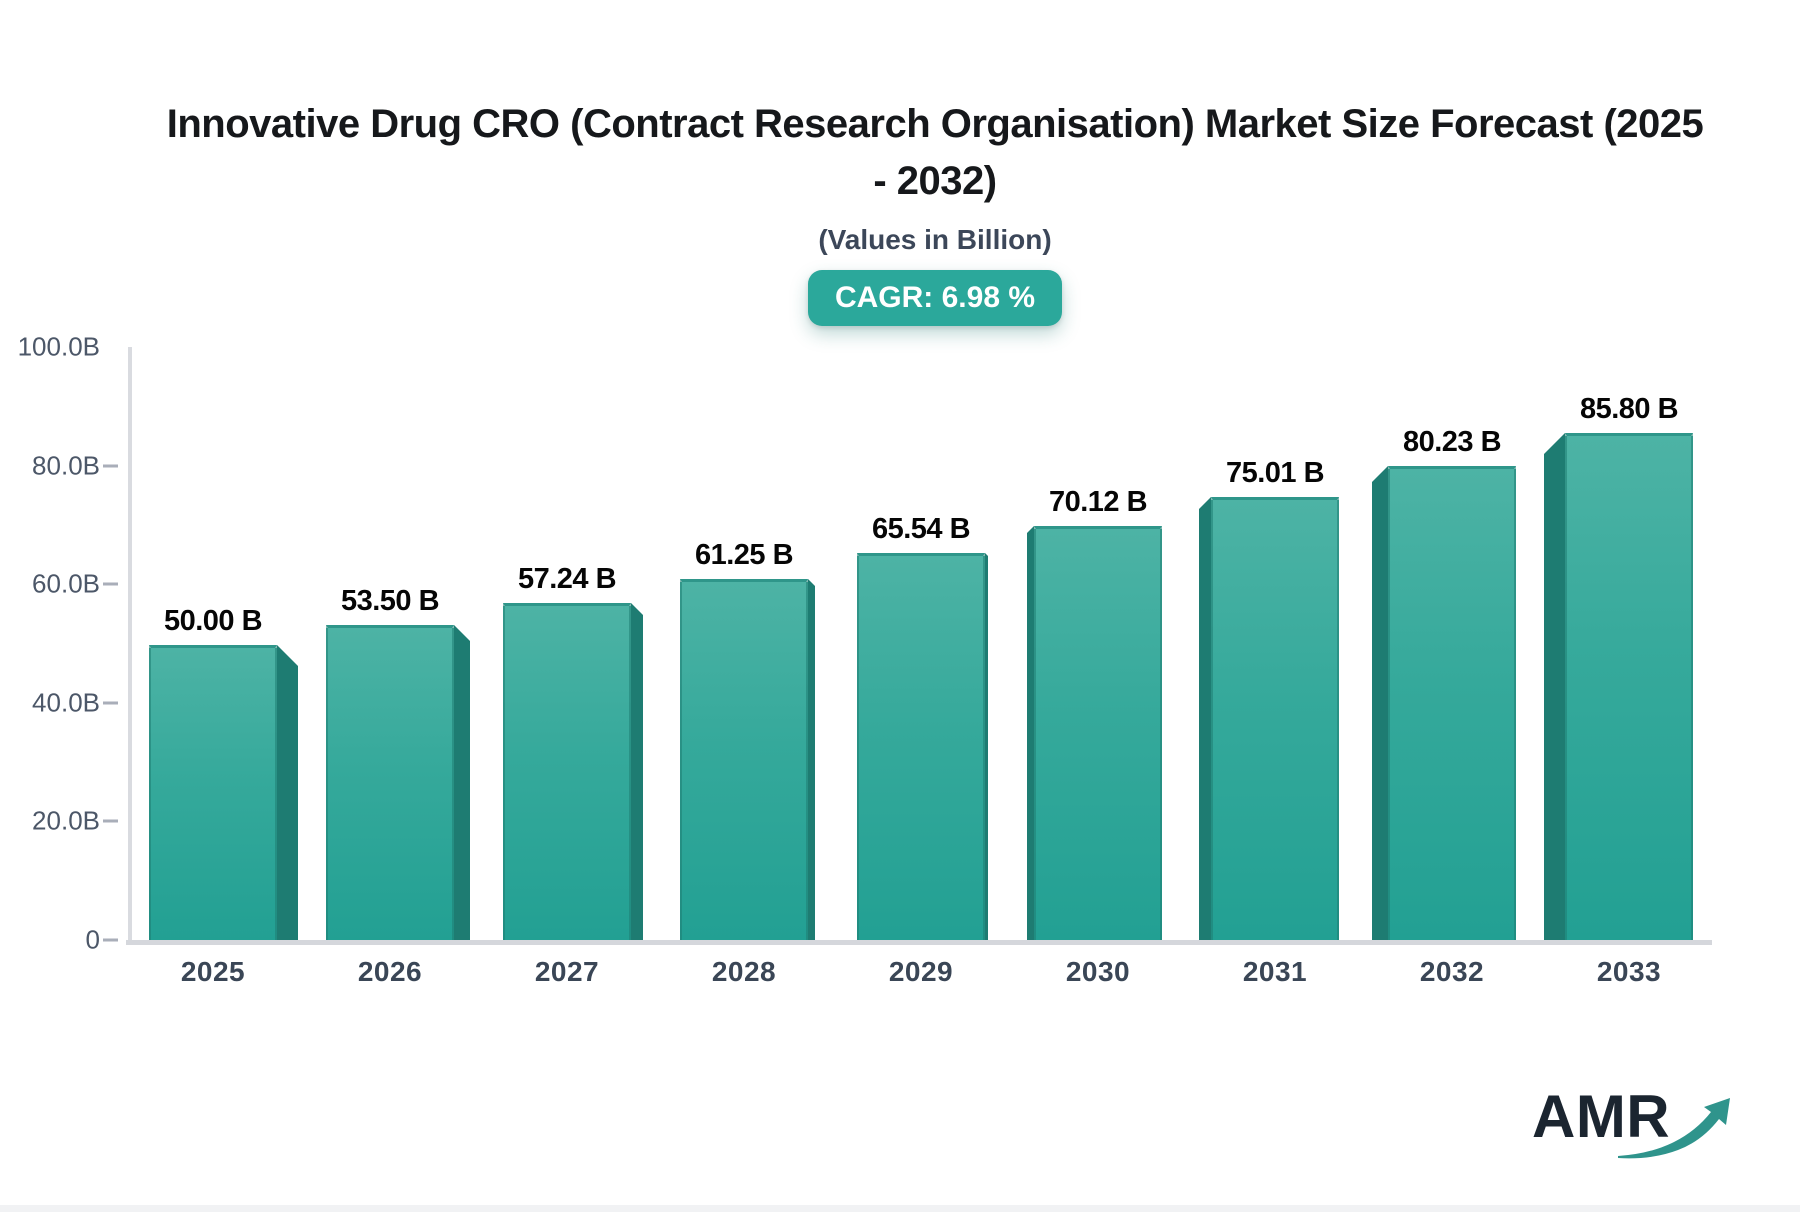 This screenshot has height=1212, width=1800. I want to click on bar-value-label: 75.01 B, so click(1275, 473).